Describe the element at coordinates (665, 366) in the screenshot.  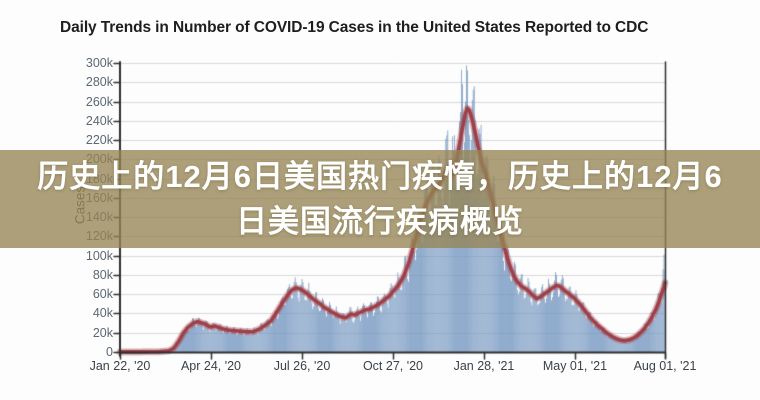
I see `x-tick-label: Aug 01, '21` at that location.